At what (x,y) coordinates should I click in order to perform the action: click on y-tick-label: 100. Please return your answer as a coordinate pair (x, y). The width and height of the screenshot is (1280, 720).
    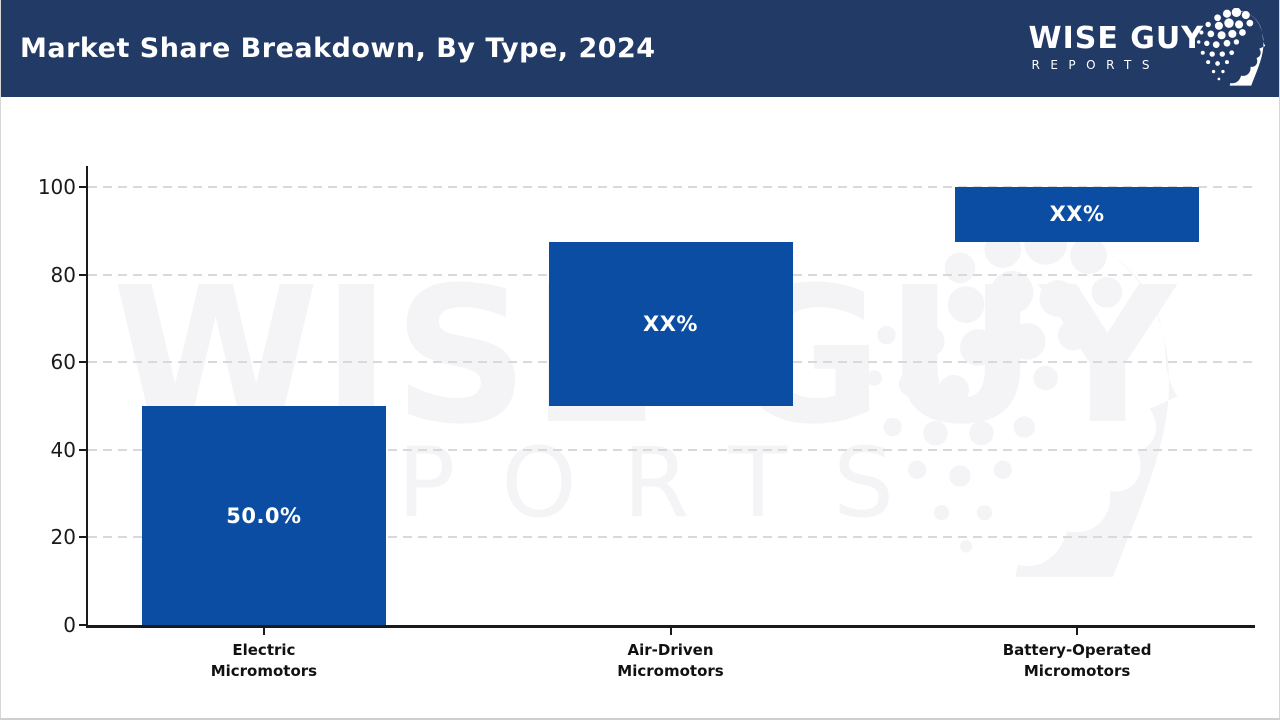
    Looking at the image, I should click on (56, 187).